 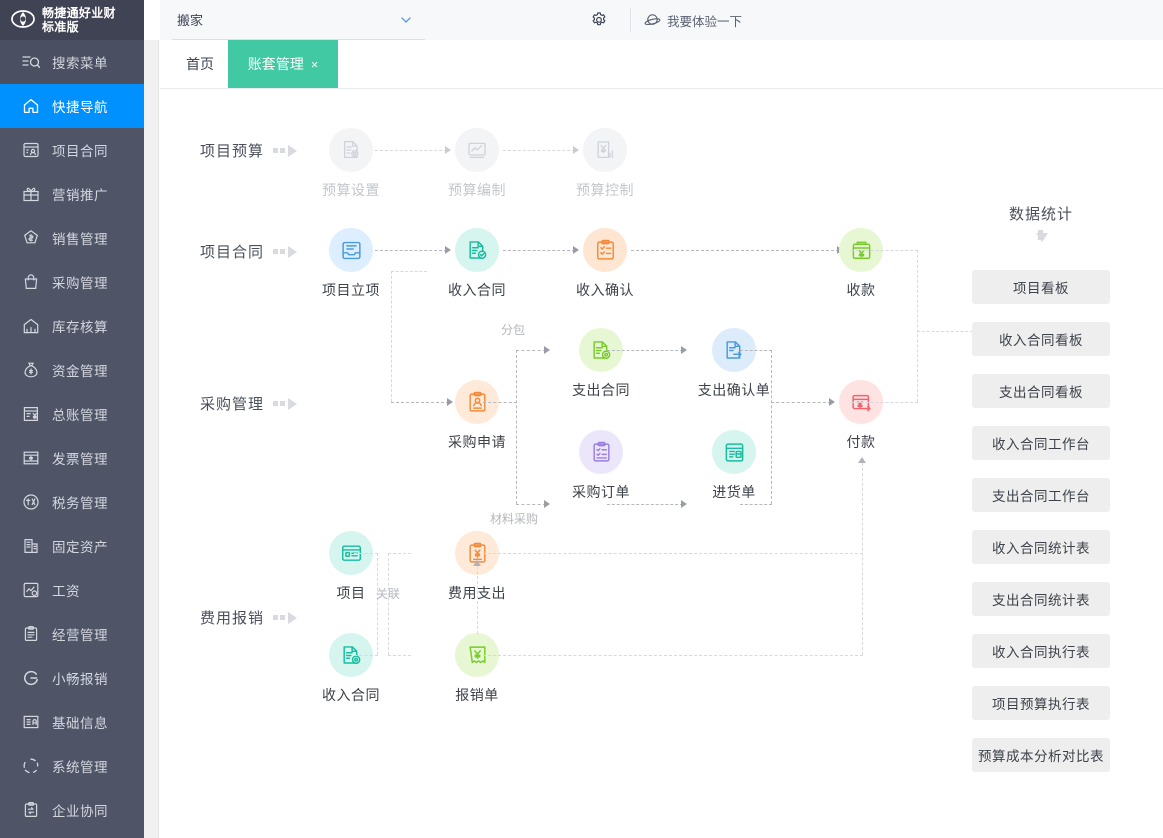 I want to click on sidebar-item-label: 总账管理, so click(x=80, y=415).